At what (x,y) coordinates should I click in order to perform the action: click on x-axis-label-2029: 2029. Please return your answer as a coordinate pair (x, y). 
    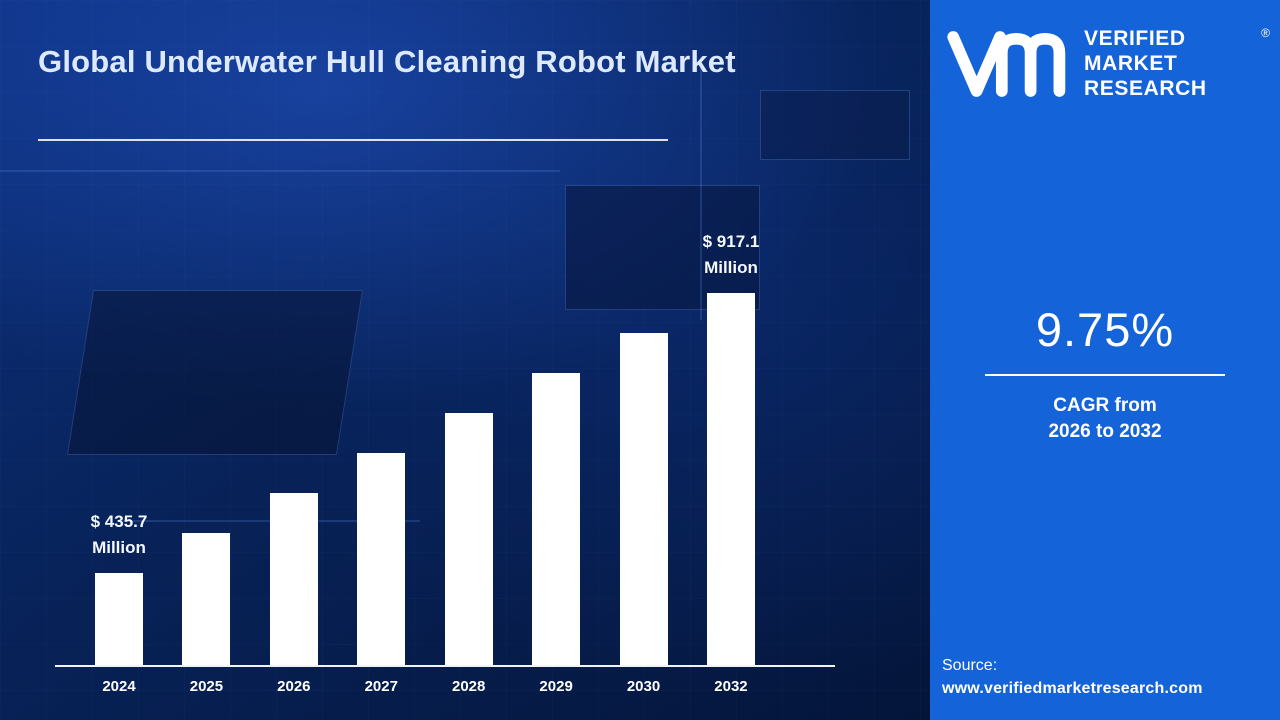
    Looking at the image, I should click on (556, 686).